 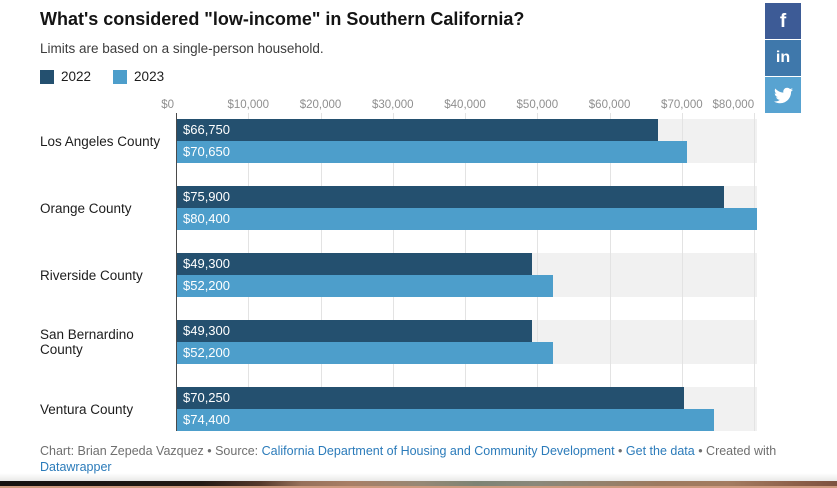 What do you see at coordinates (682, 105) in the screenshot?
I see `axis-tick-label: $70,000` at bounding box center [682, 105].